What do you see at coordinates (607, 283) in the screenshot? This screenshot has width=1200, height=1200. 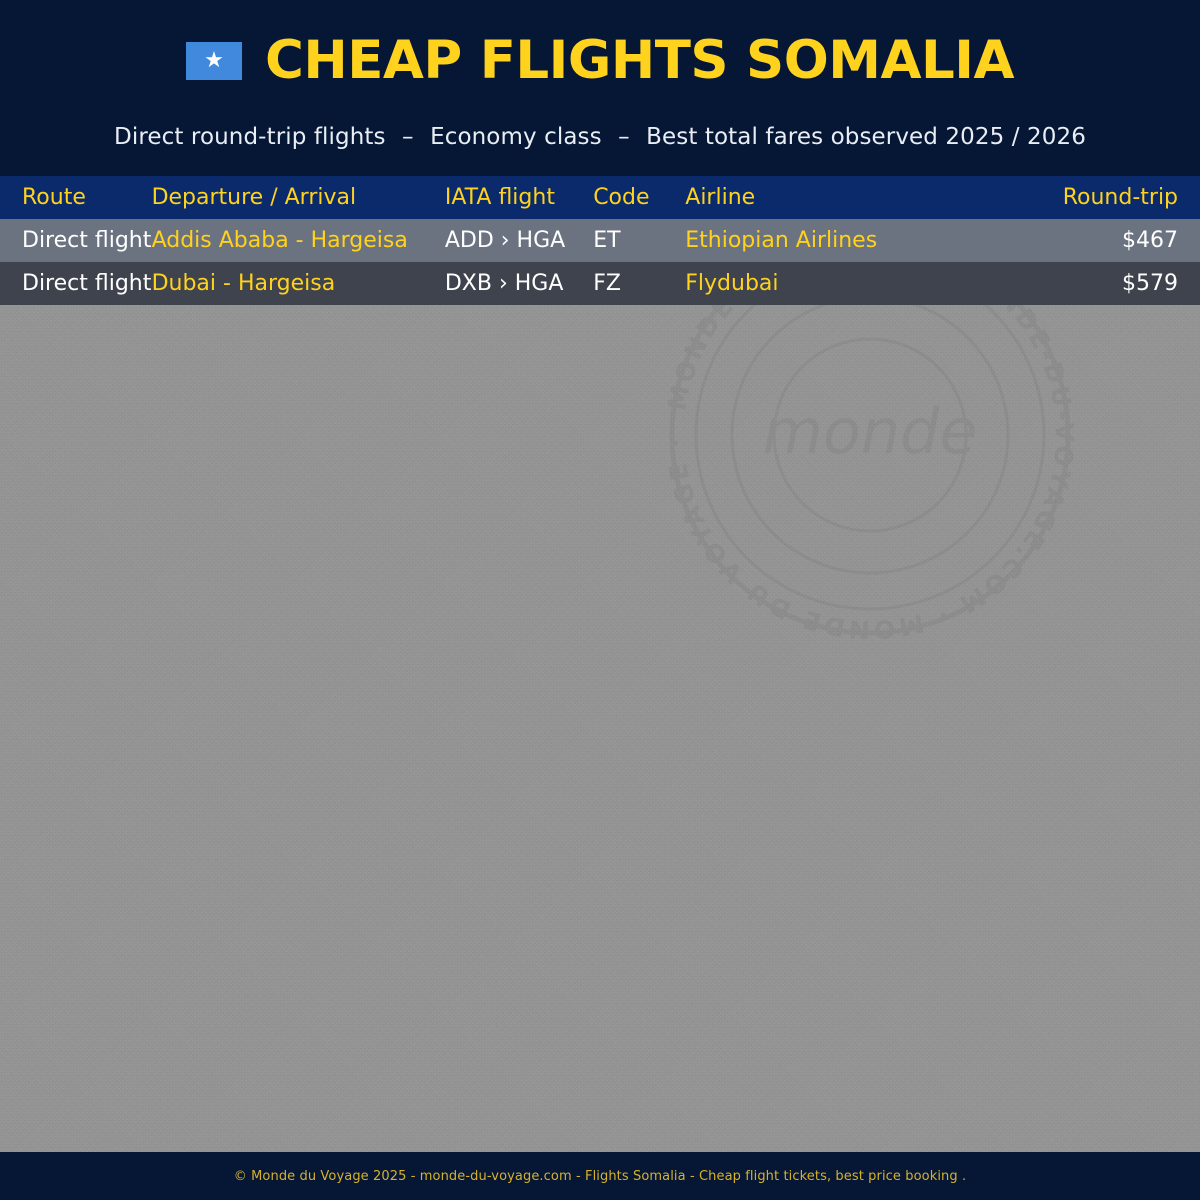 I see `cell-code: FZ` at bounding box center [607, 283].